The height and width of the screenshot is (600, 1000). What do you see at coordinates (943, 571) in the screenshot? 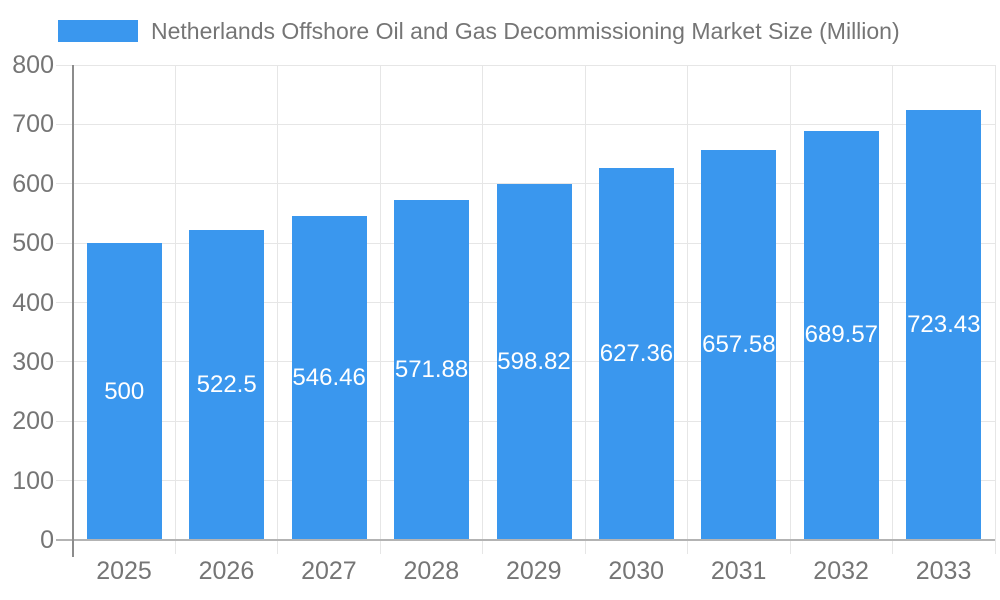
I see `x-tick-label: 2033` at bounding box center [943, 571].